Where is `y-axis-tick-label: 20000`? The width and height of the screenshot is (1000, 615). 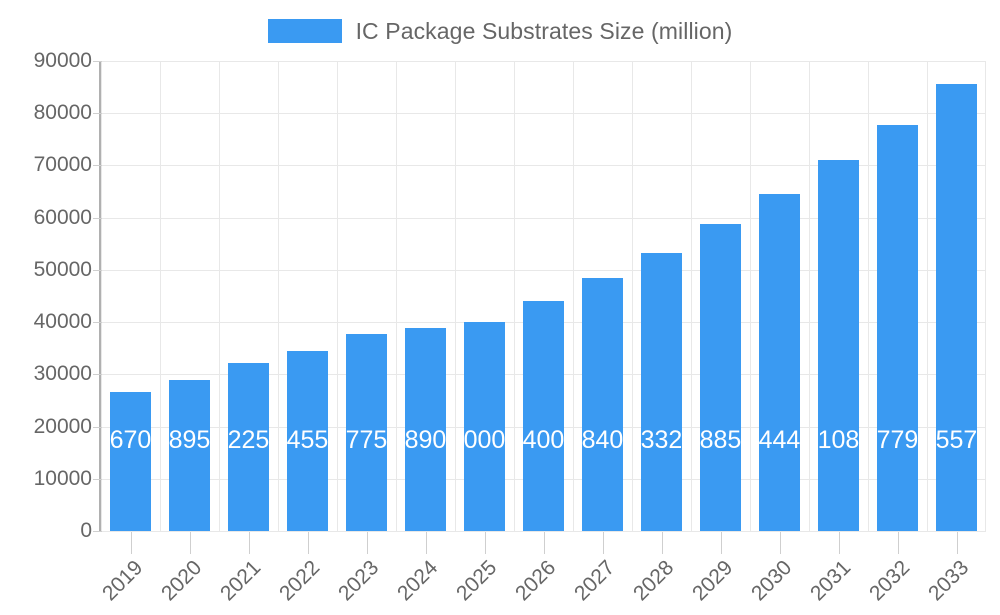 y-axis-tick-label: 20000 is located at coordinates (62, 426).